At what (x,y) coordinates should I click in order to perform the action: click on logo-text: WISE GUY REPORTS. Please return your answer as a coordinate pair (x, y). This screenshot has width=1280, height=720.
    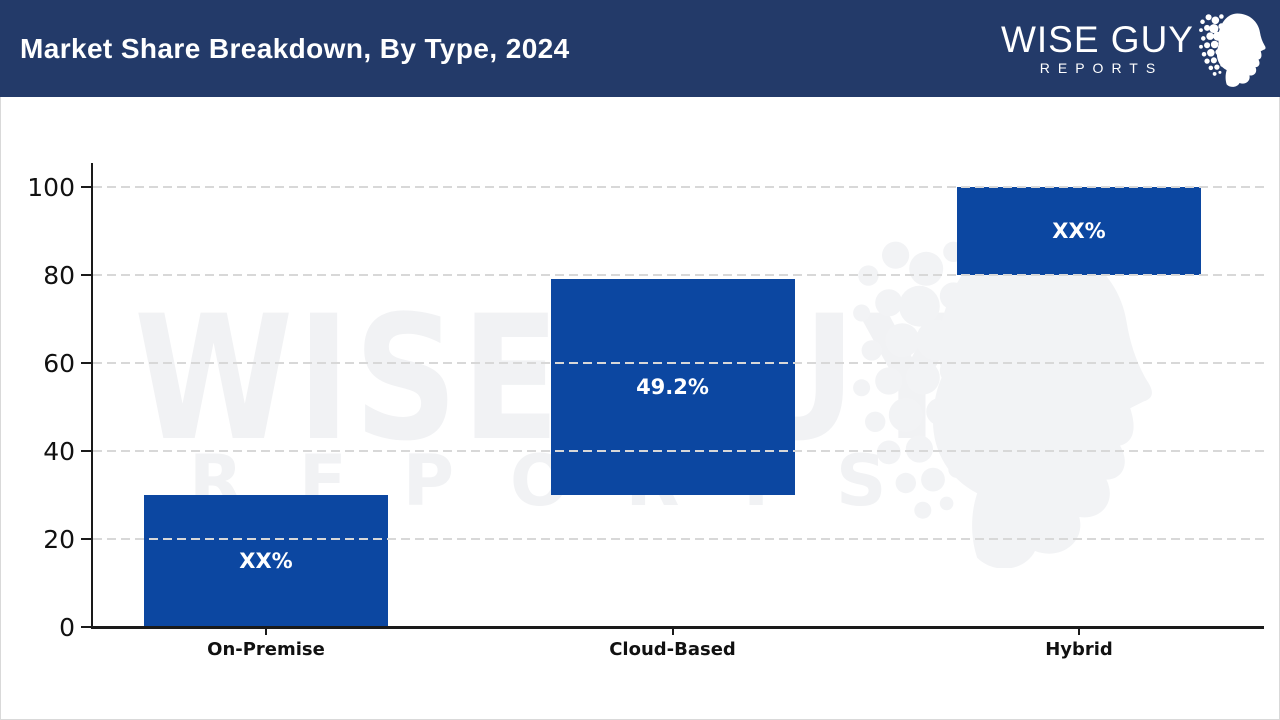
    Looking at the image, I should click on (1097, 48).